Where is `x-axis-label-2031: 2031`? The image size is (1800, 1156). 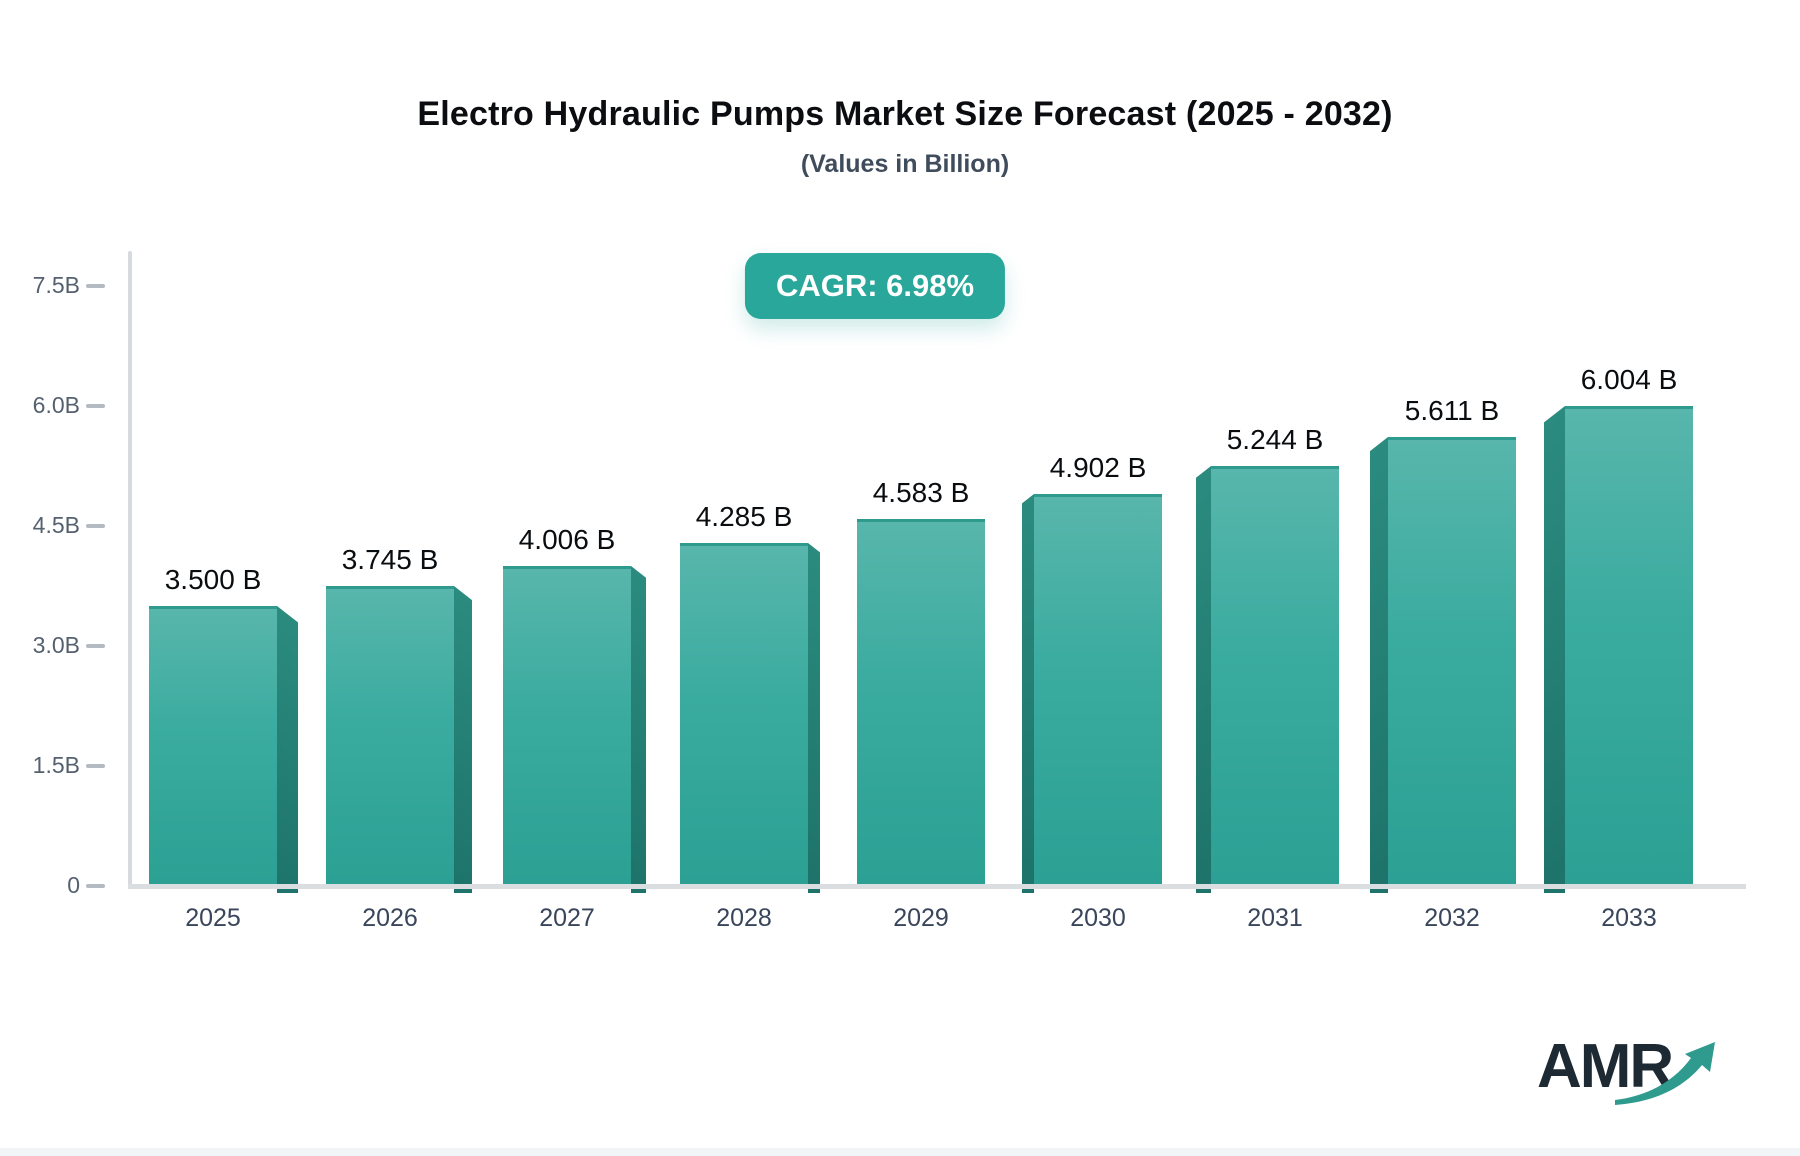
x-axis-label-2031: 2031 is located at coordinates (1275, 918).